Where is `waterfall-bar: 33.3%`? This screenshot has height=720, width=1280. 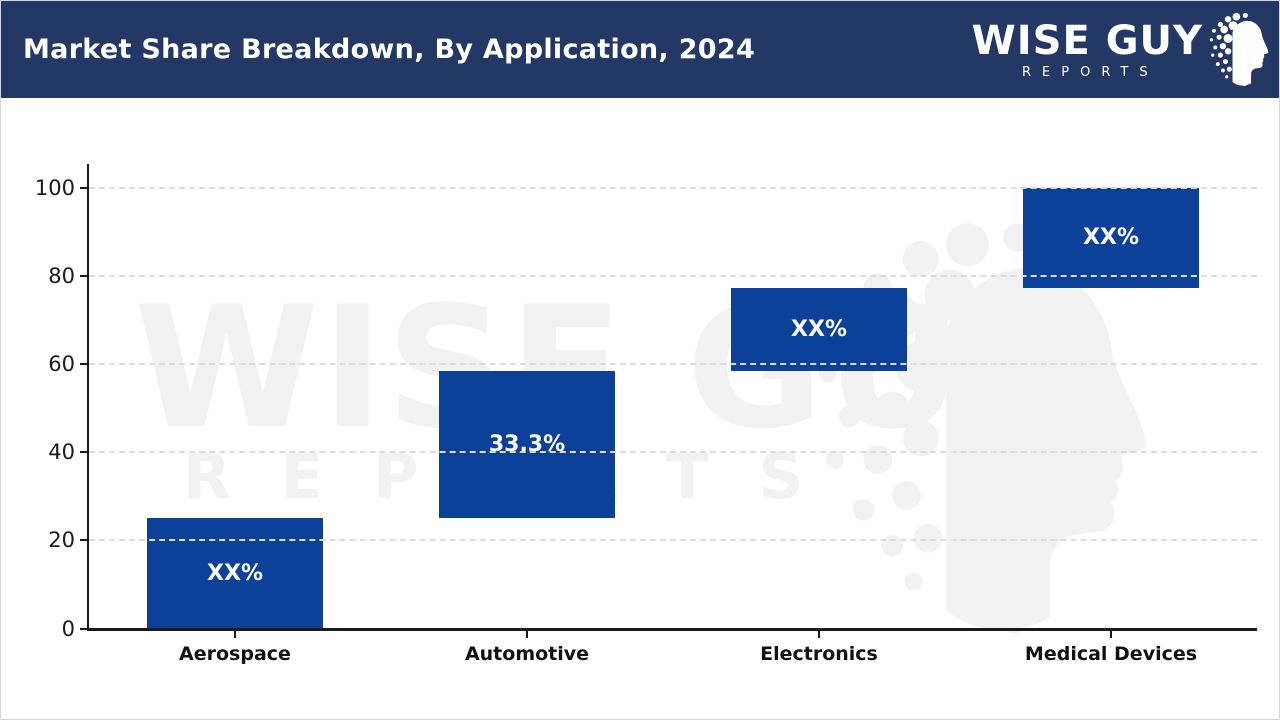 waterfall-bar: 33.3% is located at coordinates (527, 445).